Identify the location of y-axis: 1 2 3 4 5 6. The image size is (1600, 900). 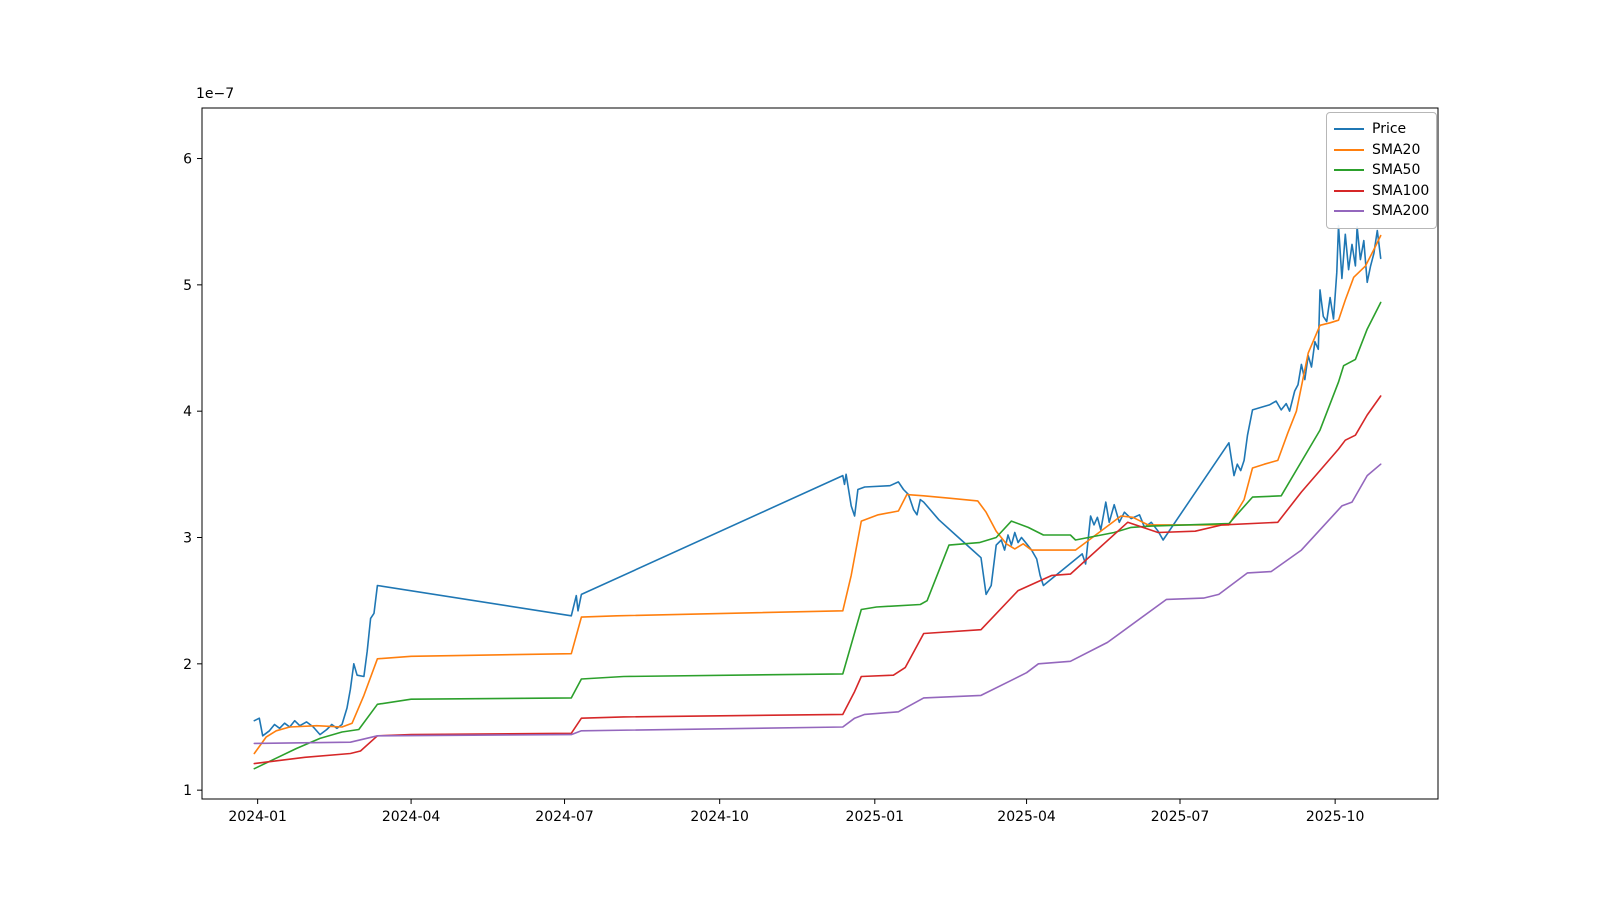
(192, 475).